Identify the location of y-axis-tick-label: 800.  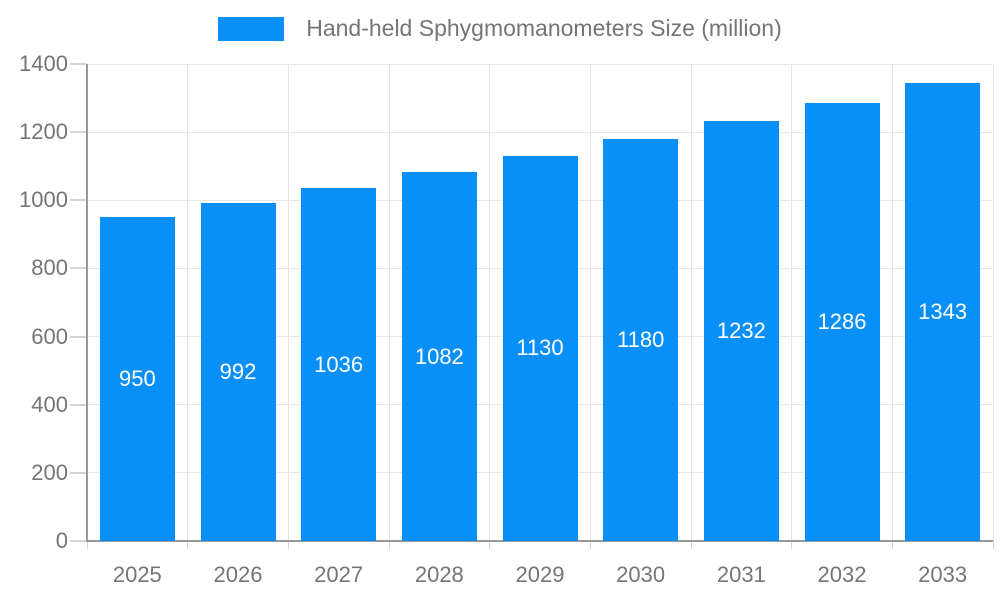
(49, 268).